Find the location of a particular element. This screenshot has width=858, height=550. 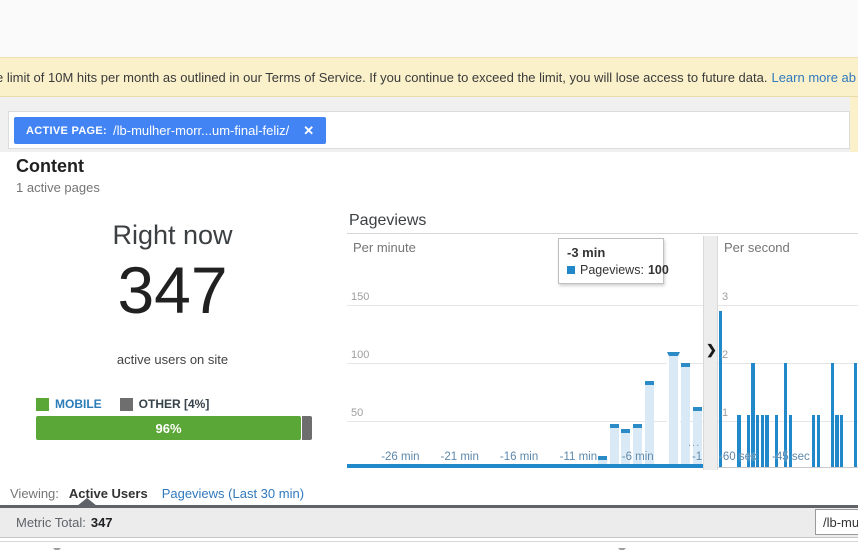

x-axis-tick-label: -45 sec is located at coordinates (791, 457).